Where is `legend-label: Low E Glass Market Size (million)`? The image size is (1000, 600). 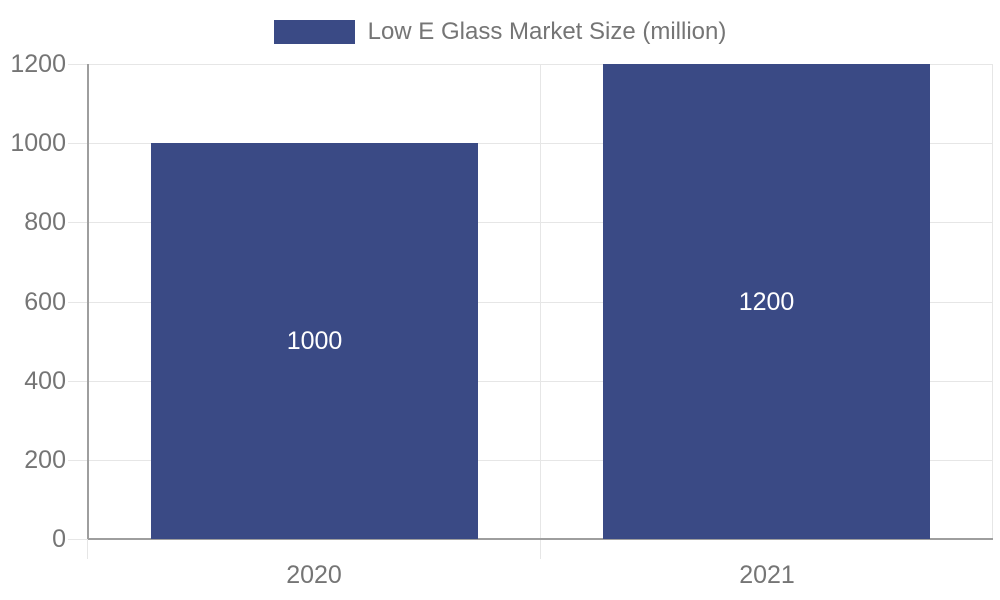
legend-label: Low E Glass Market Size (million) is located at coordinates (547, 31).